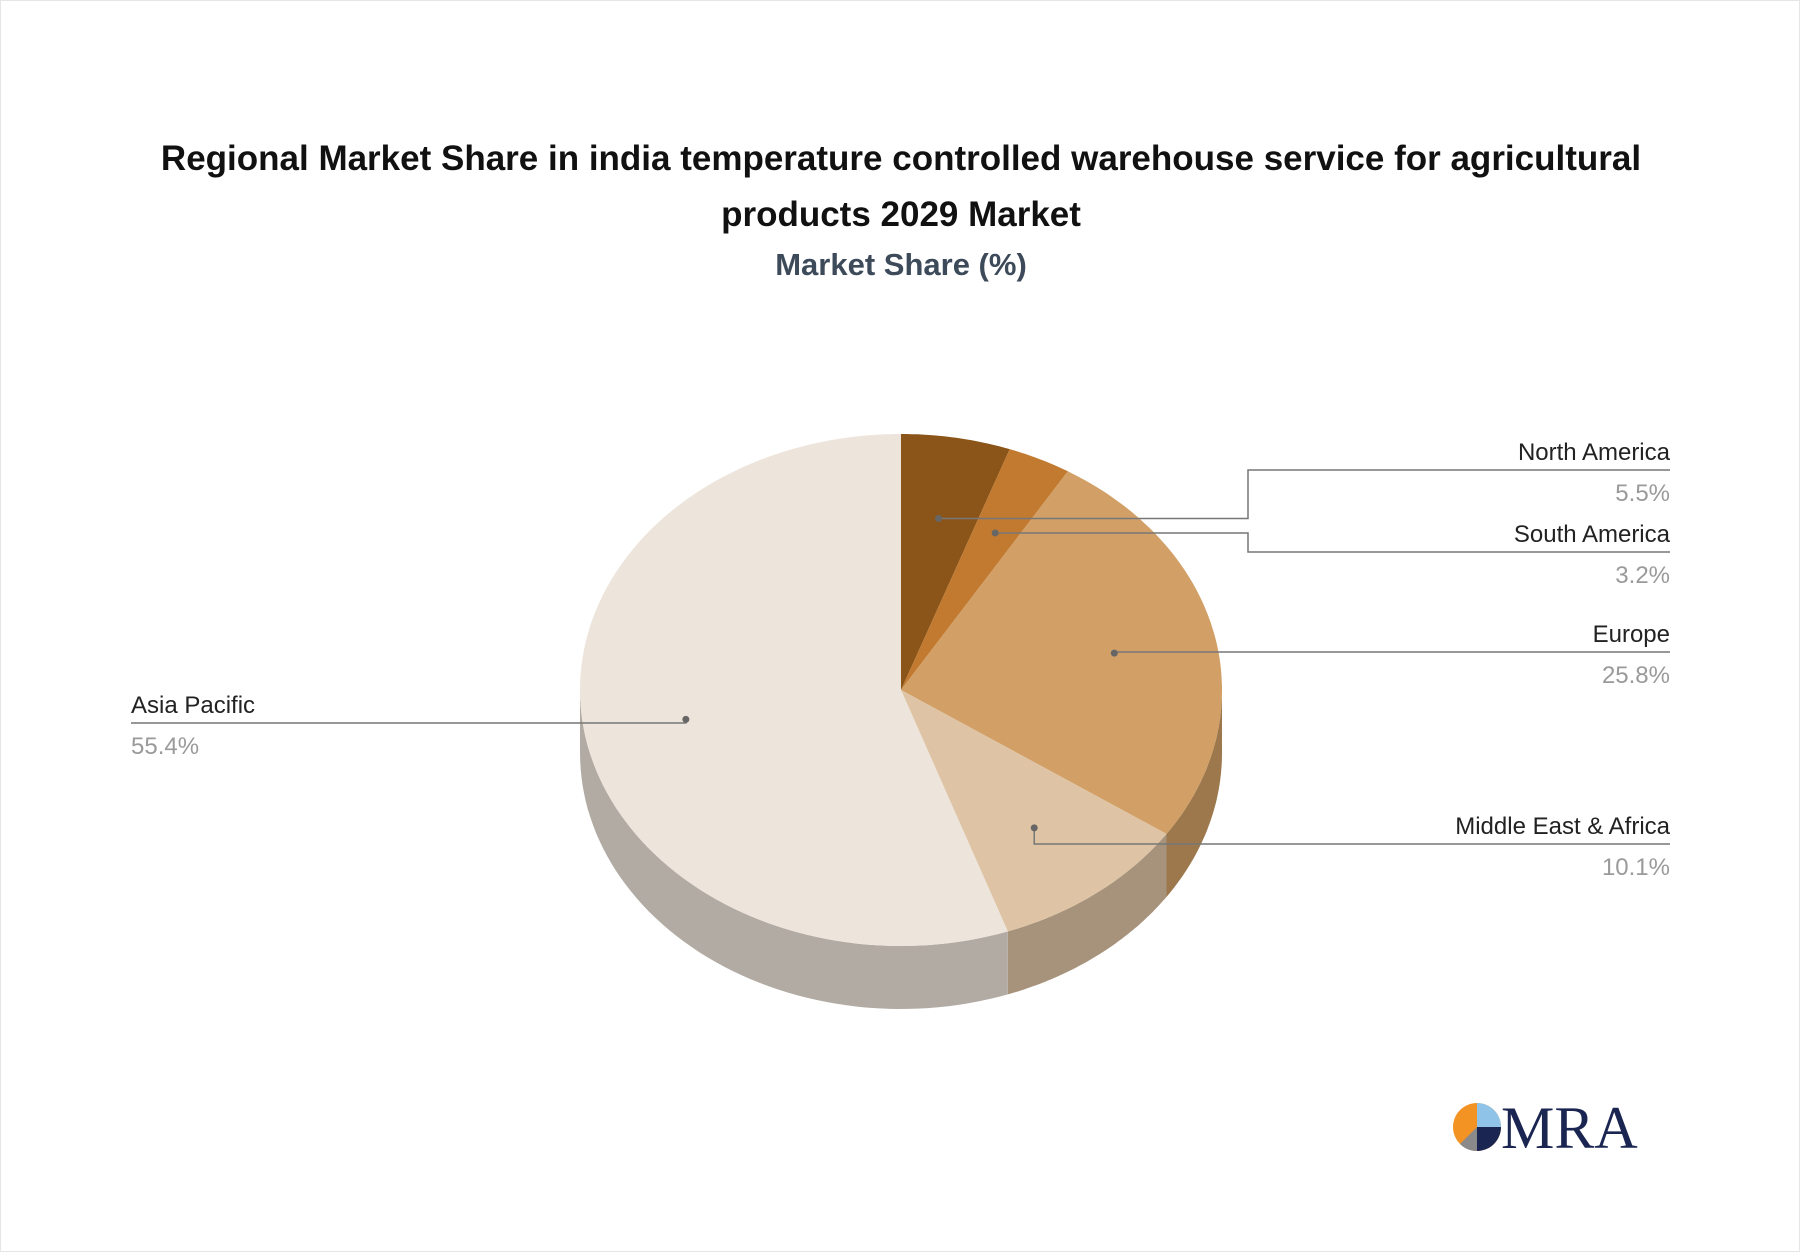 This screenshot has width=1800, height=1252. I want to click on slice-value: 5.5%, so click(1642, 493).